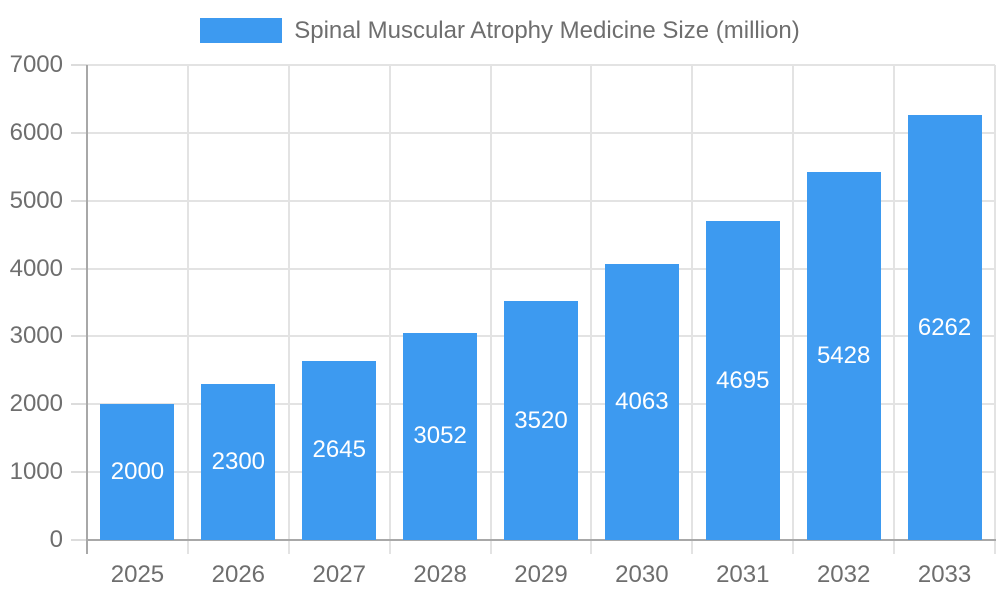 The height and width of the screenshot is (600, 1000). What do you see at coordinates (238, 574) in the screenshot?
I see `x-axis-tick-label: 2026` at bounding box center [238, 574].